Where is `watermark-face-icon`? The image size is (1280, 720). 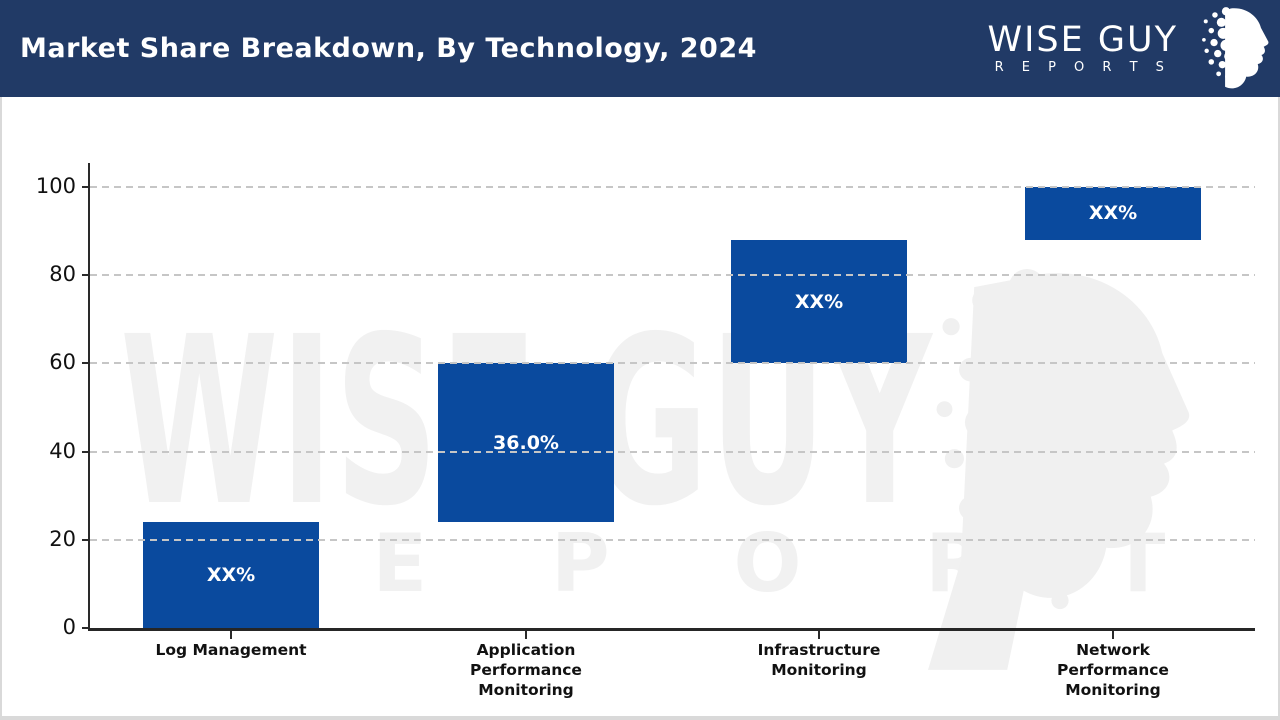
watermark-face-icon is located at coordinates (1059, 469).